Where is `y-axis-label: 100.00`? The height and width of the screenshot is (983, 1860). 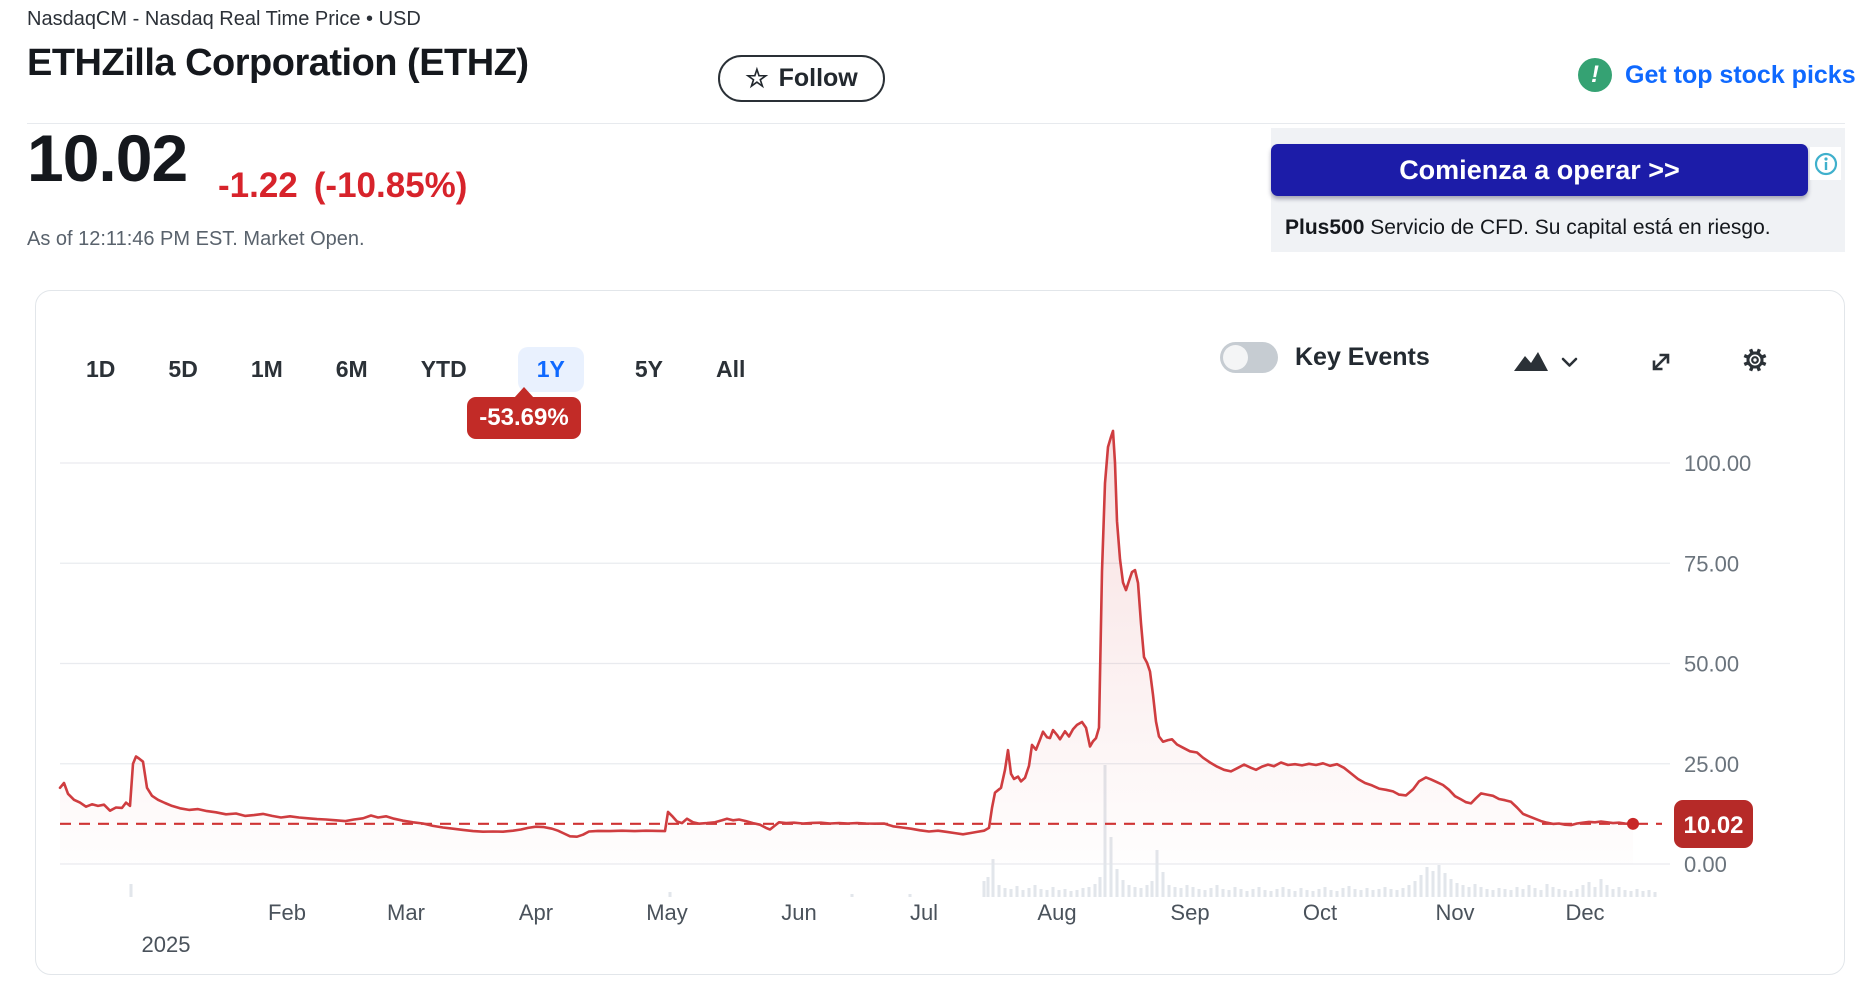 y-axis-label: 100.00 is located at coordinates (1717, 463).